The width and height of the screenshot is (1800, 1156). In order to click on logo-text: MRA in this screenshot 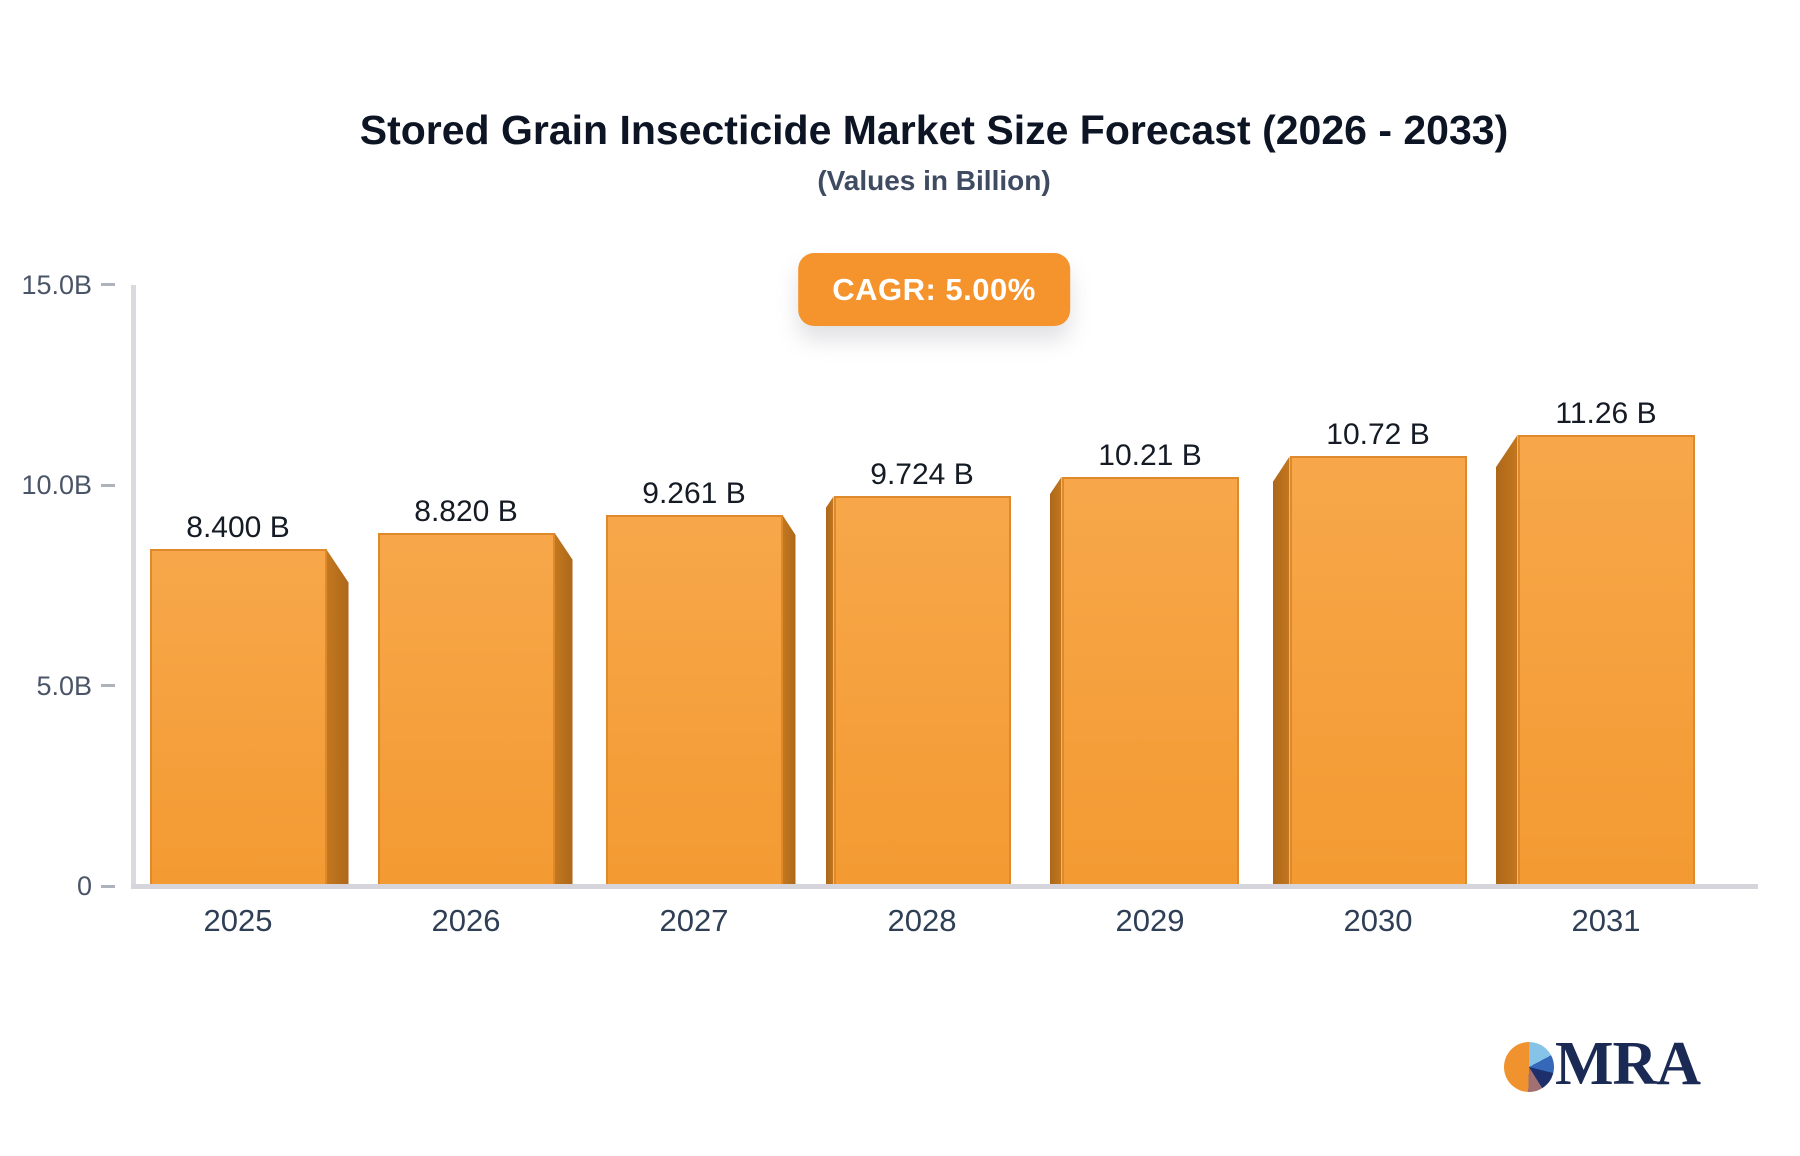, I will do `click(1628, 1064)`.